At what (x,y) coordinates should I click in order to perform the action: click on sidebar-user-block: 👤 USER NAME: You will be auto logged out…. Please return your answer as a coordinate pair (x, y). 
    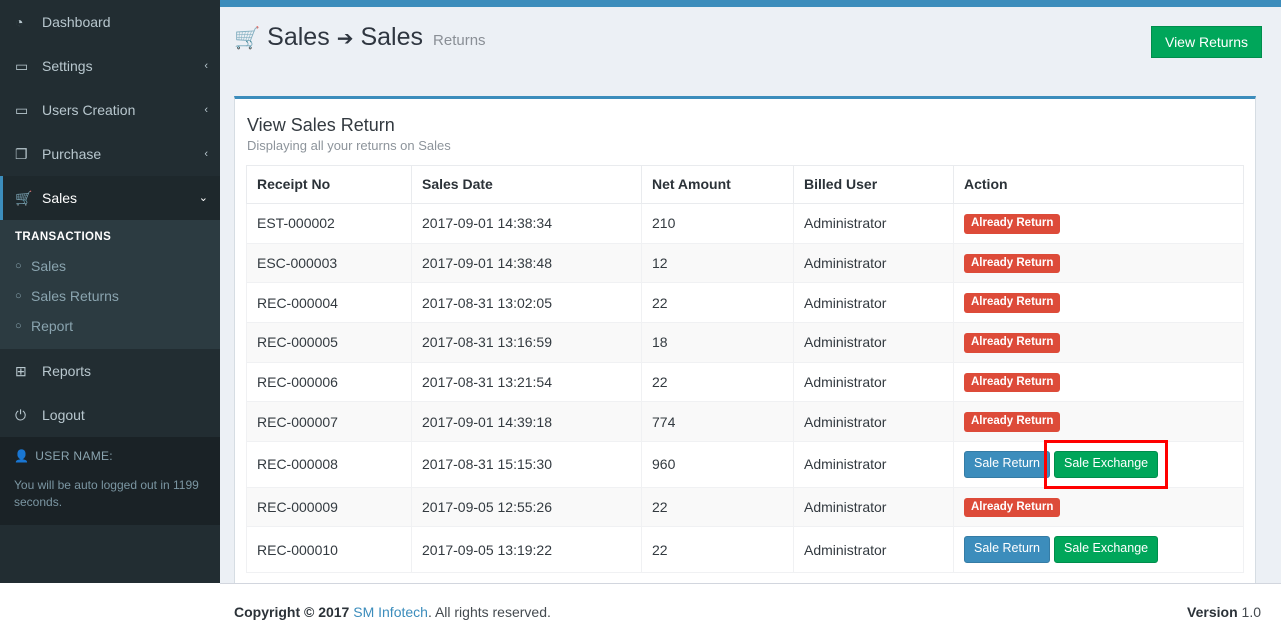
    Looking at the image, I should click on (110, 481).